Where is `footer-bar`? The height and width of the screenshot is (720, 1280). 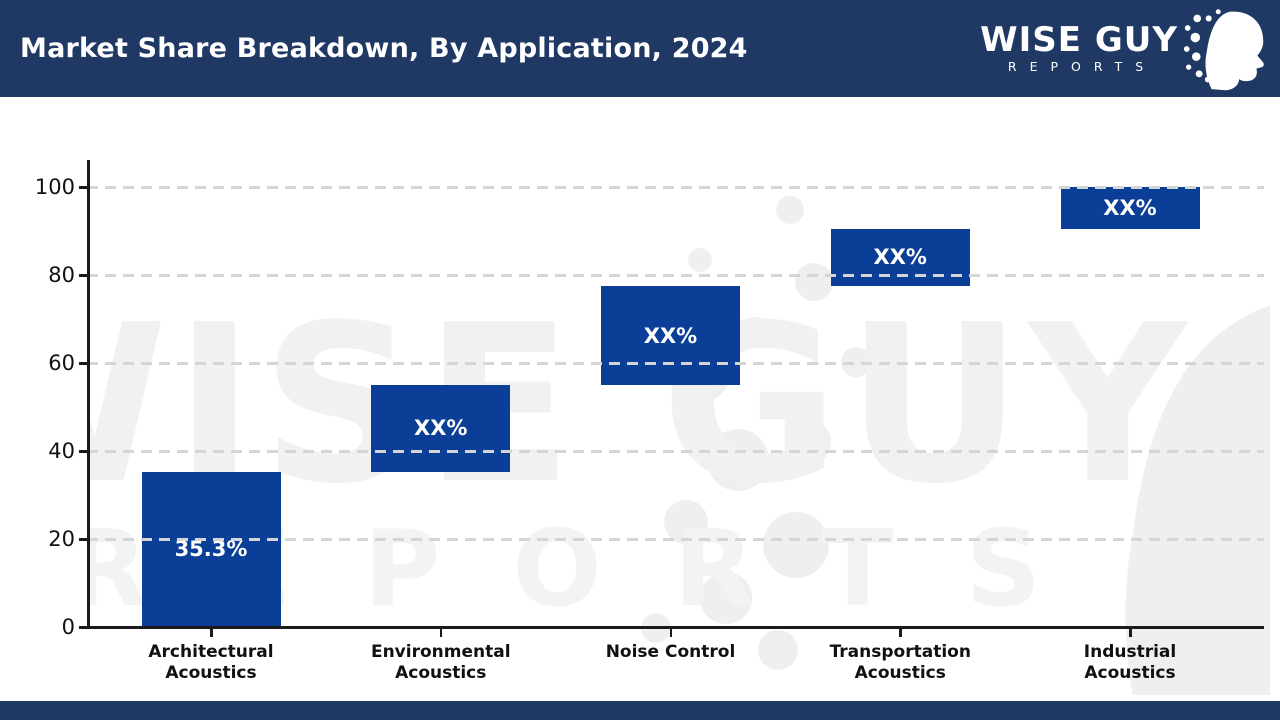
footer-bar is located at coordinates (640, 710).